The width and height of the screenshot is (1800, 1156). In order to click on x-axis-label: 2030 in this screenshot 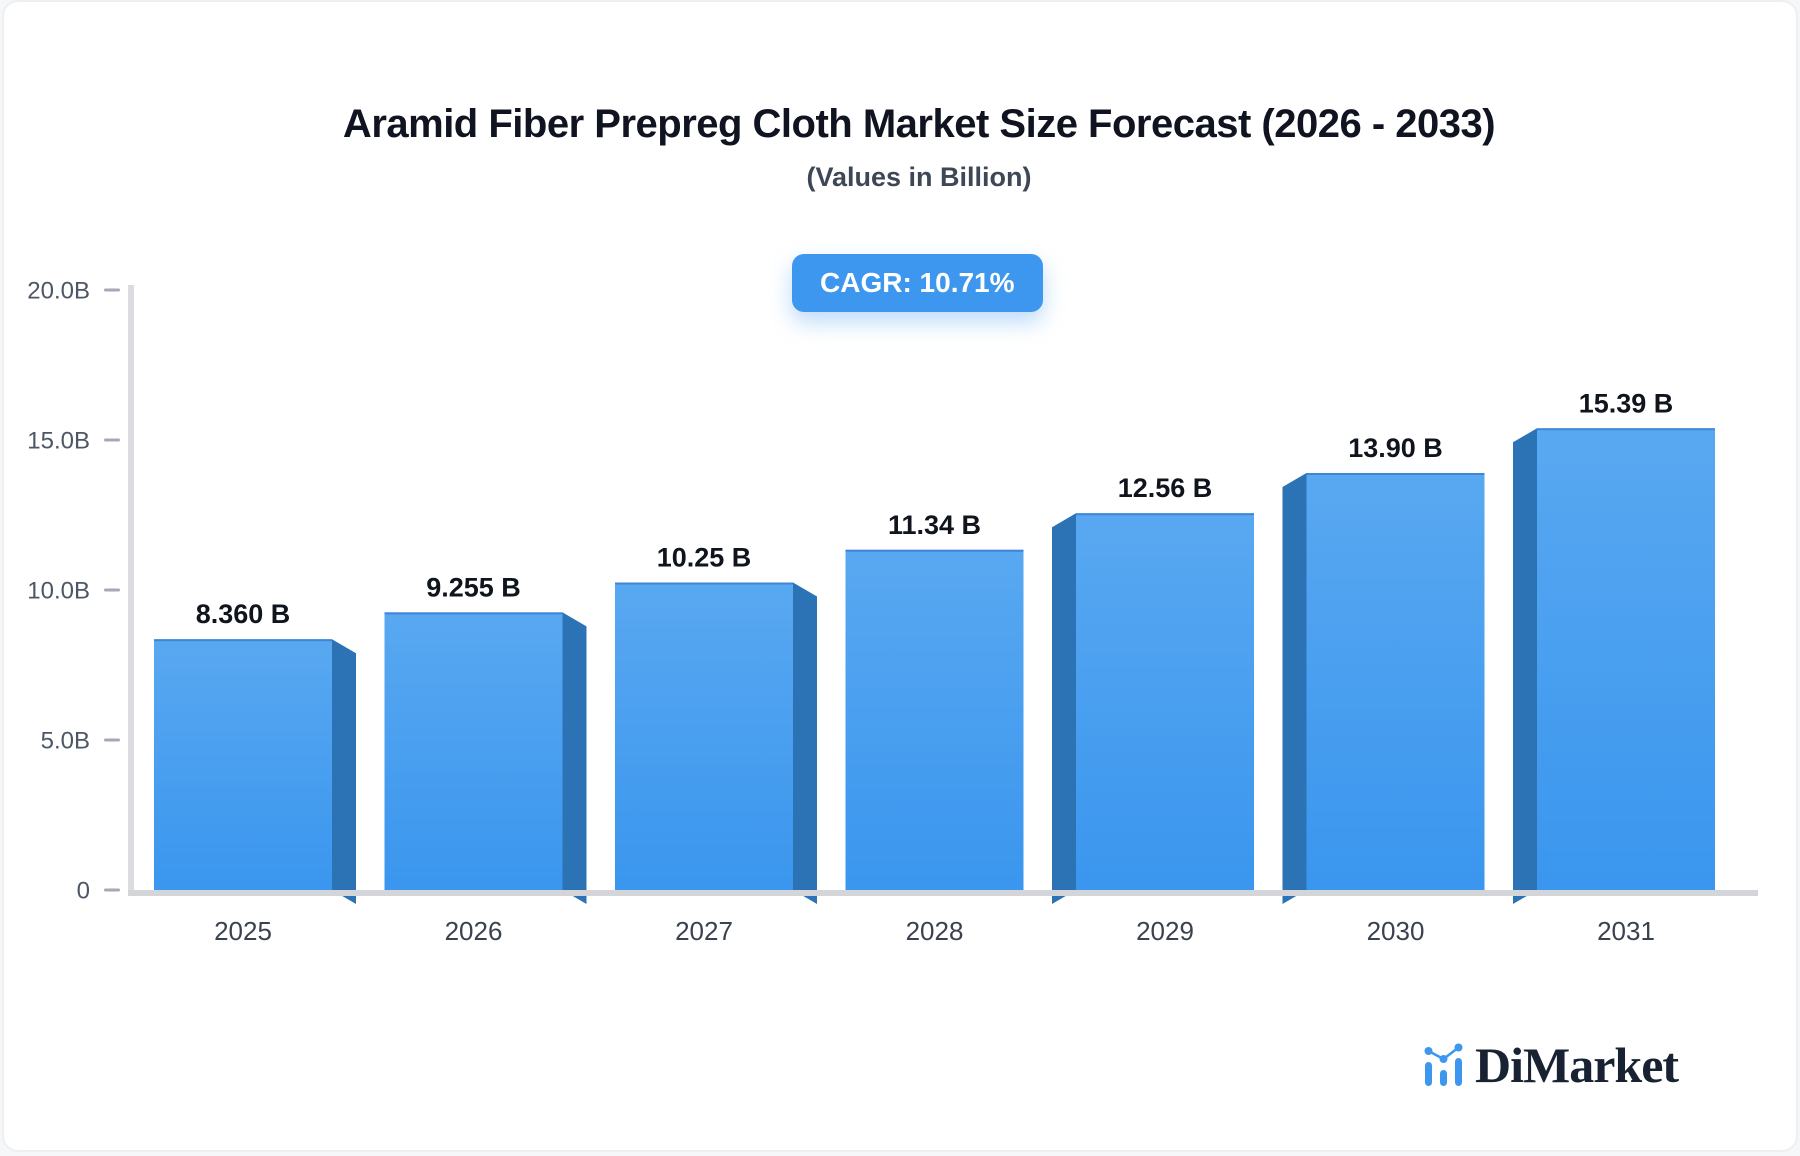, I will do `click(1396, 931)`.